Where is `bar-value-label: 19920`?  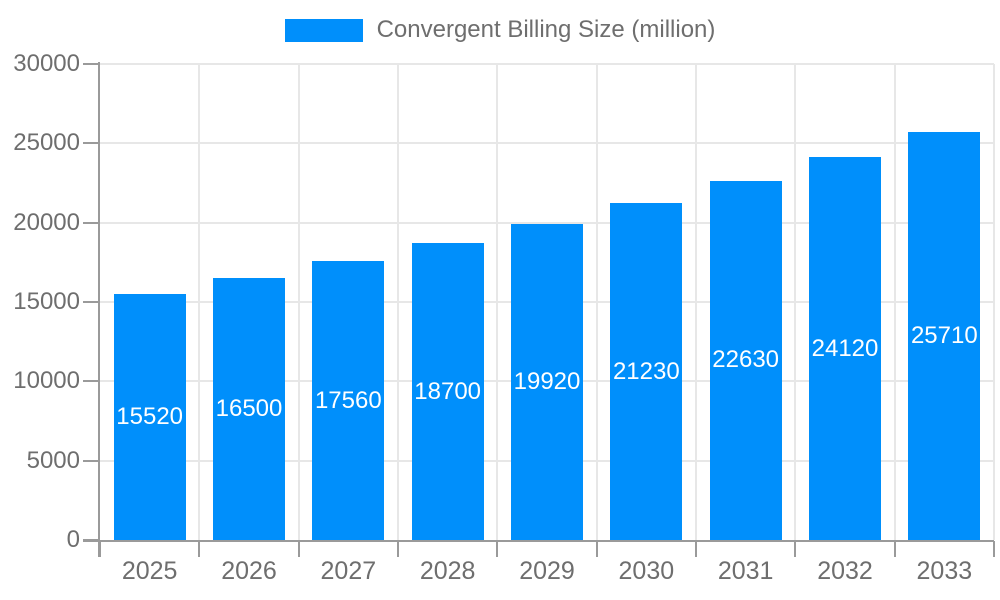 bar-value-label: 19920 is located at coordinates (547, 381).